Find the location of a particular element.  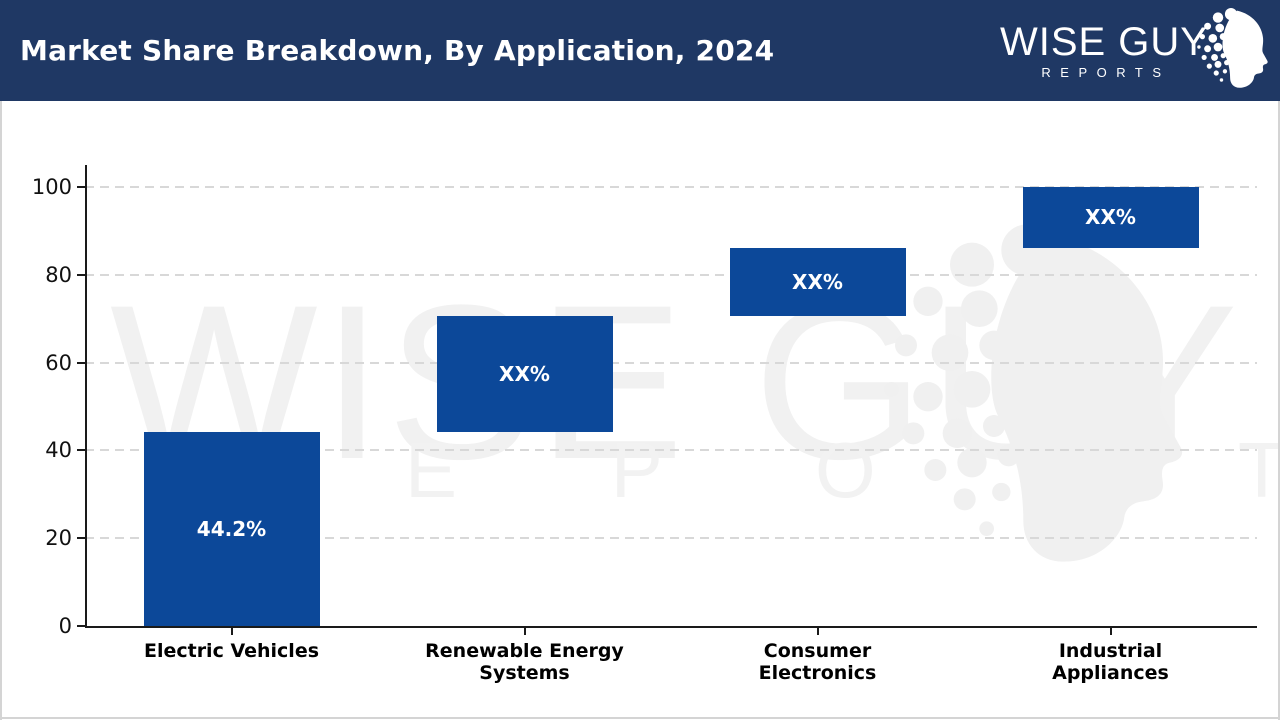

bottom-spine is located at coordinates (671, 627).